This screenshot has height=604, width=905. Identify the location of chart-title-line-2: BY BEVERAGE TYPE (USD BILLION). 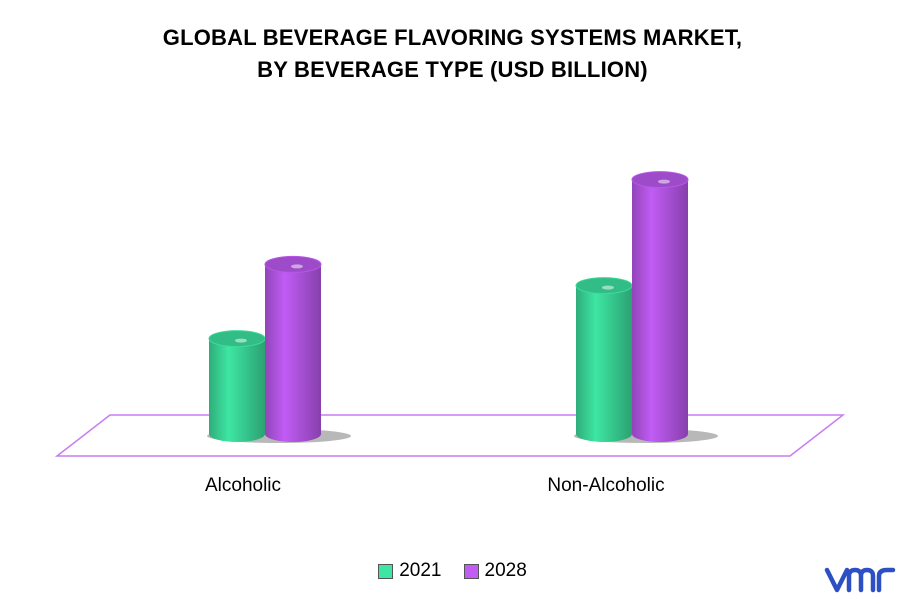
(452, 69).